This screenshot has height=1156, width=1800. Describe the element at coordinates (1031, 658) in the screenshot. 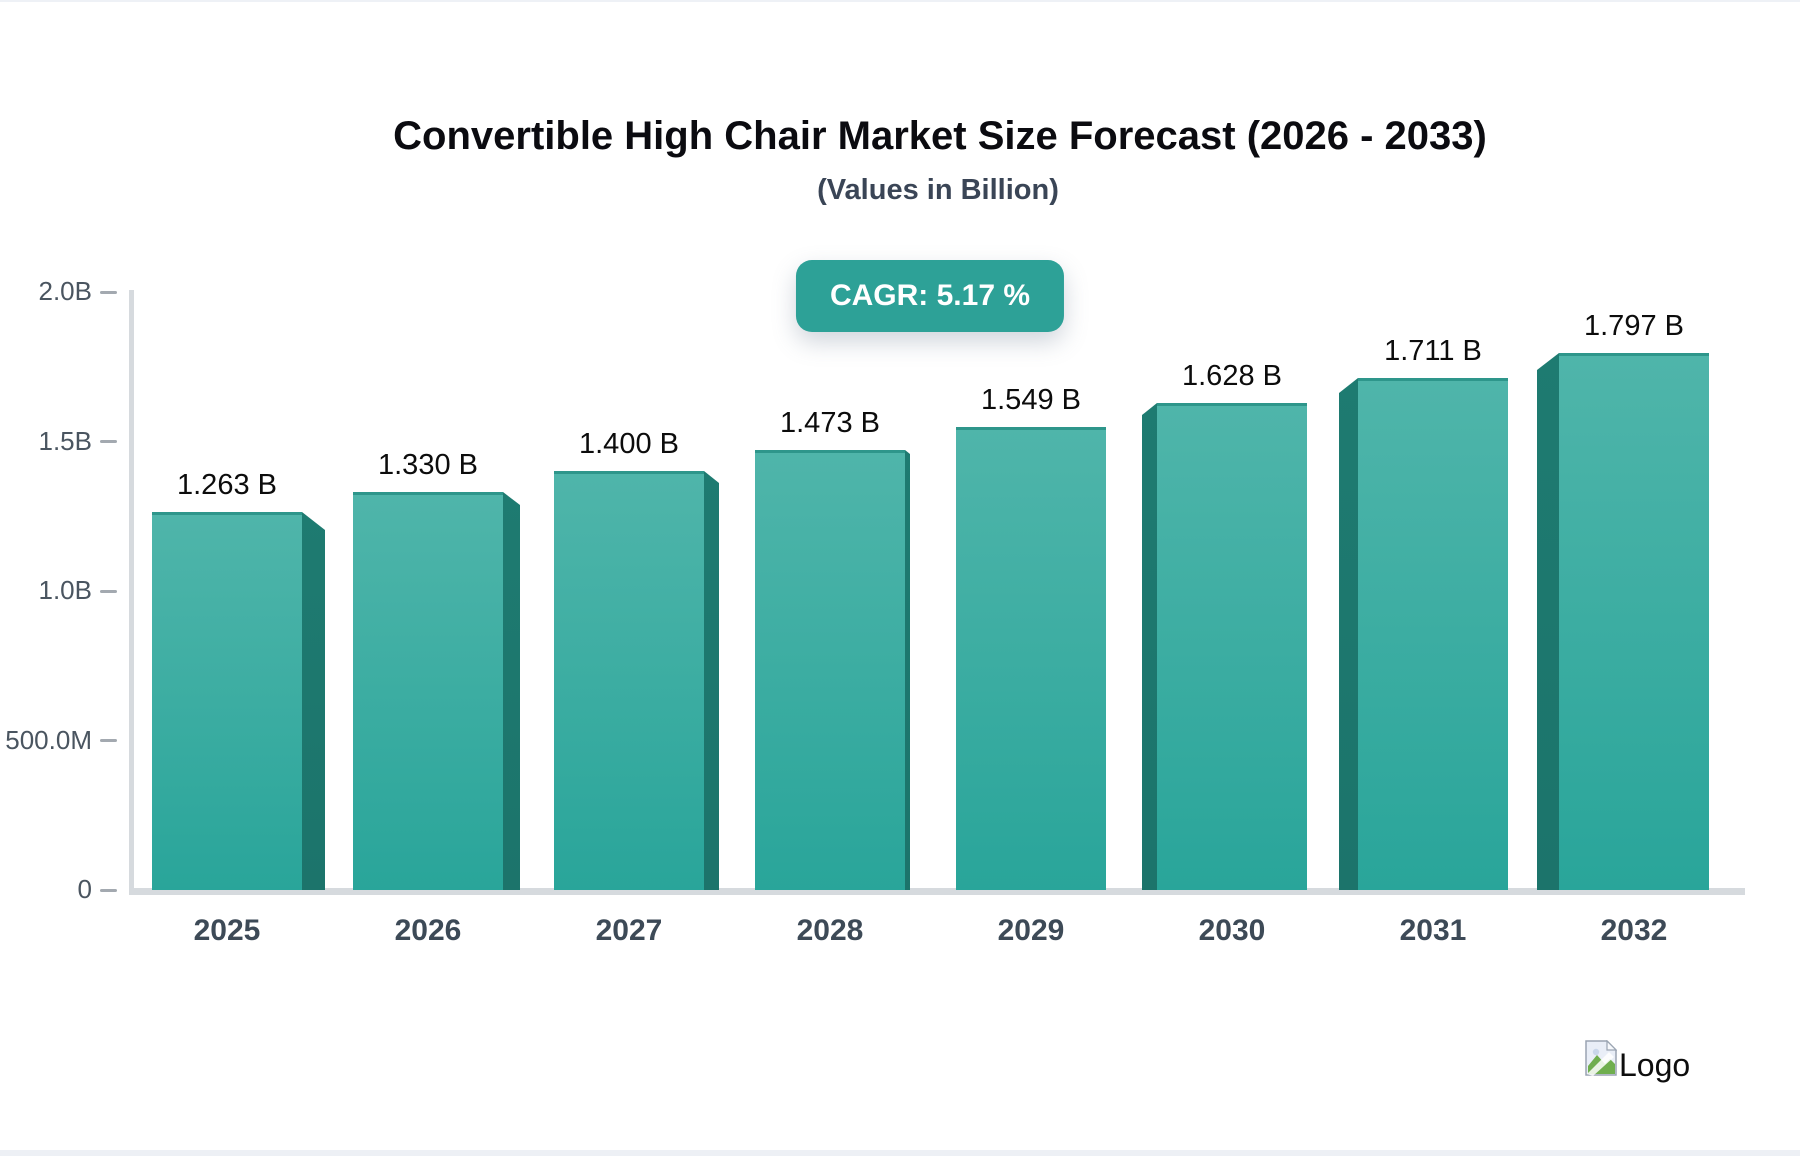

I see `bar-2029` at that location.